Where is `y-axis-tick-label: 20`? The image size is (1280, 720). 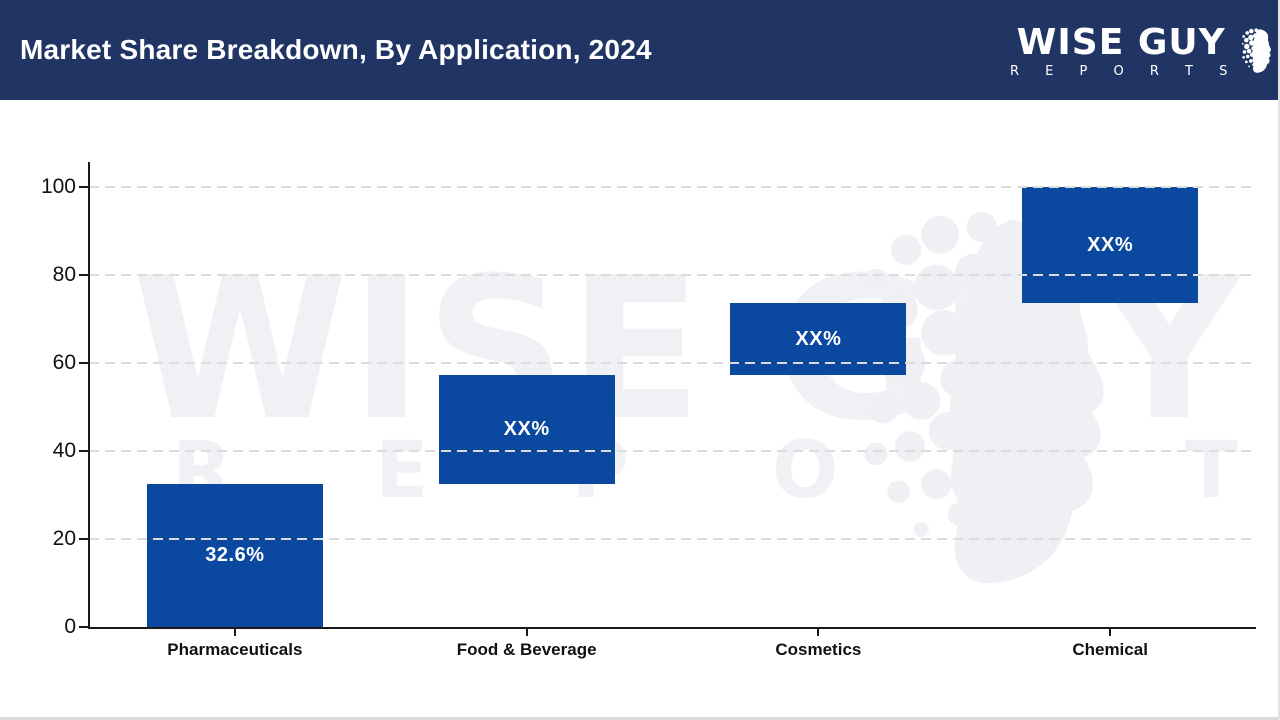 y-axis-tick-label: 20 is located at coordinates (64, 538).